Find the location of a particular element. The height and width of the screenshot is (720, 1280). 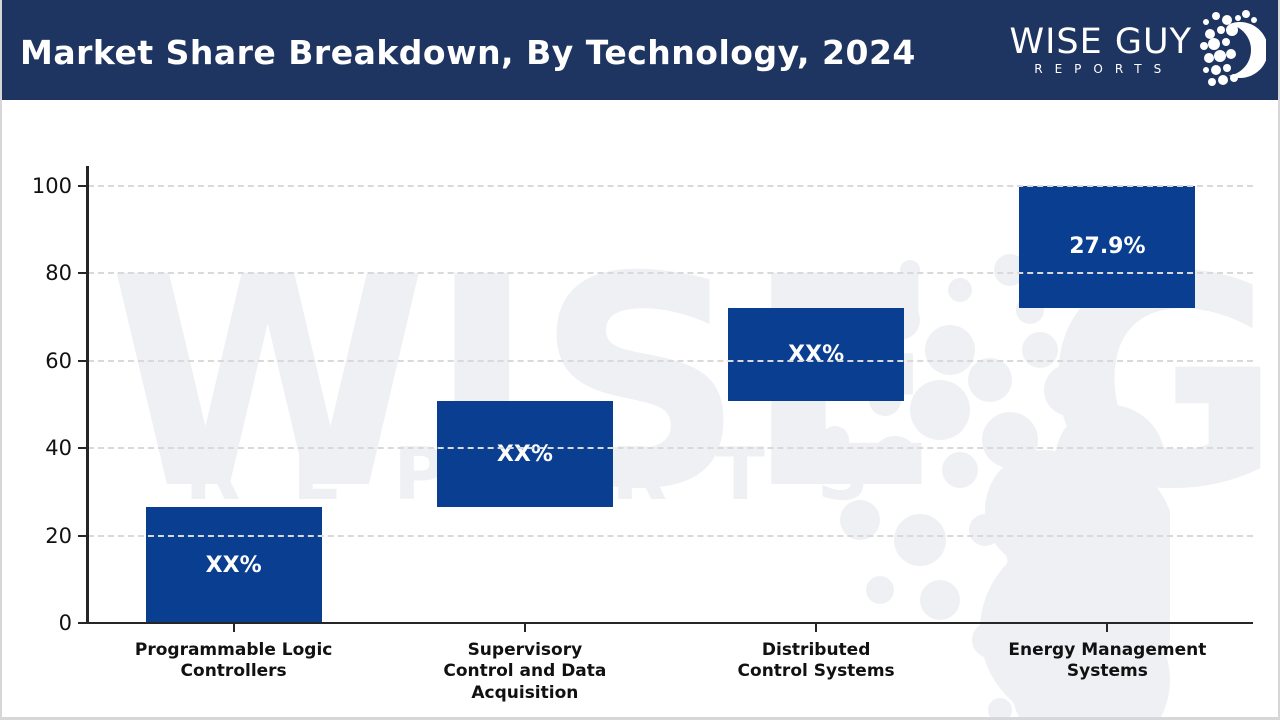

logo-face-icon is located at coordinates (1232, 48).